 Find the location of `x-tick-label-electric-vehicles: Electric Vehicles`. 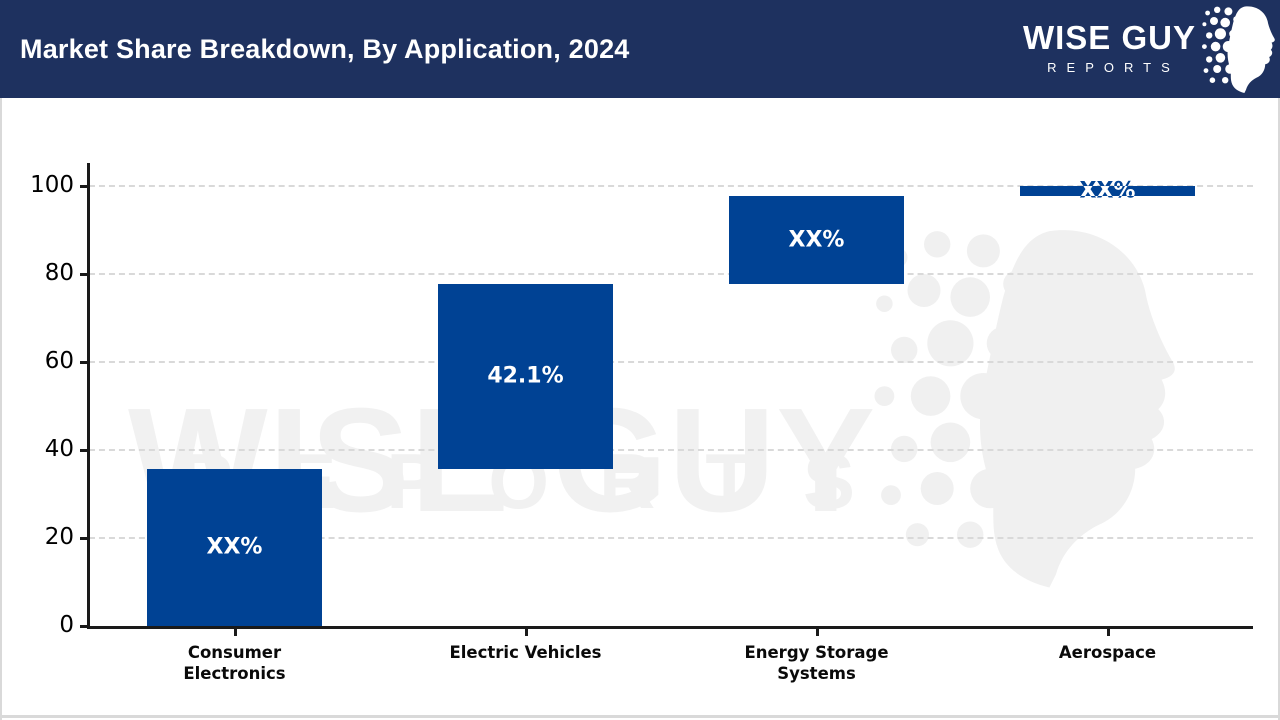

x-tick-label-electric-vehicles: Electric Vehicles is located at coordinates (526, 652).